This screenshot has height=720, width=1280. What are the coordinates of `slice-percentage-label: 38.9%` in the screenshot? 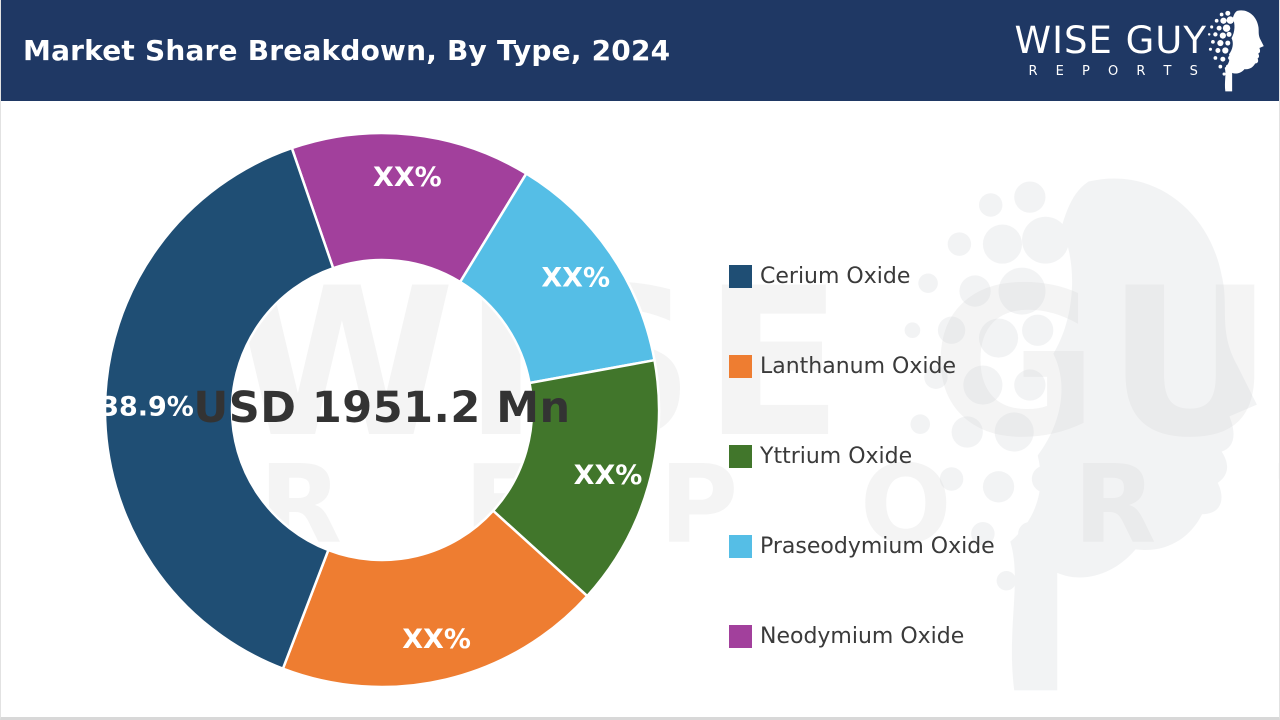 It's located at (147, 406).